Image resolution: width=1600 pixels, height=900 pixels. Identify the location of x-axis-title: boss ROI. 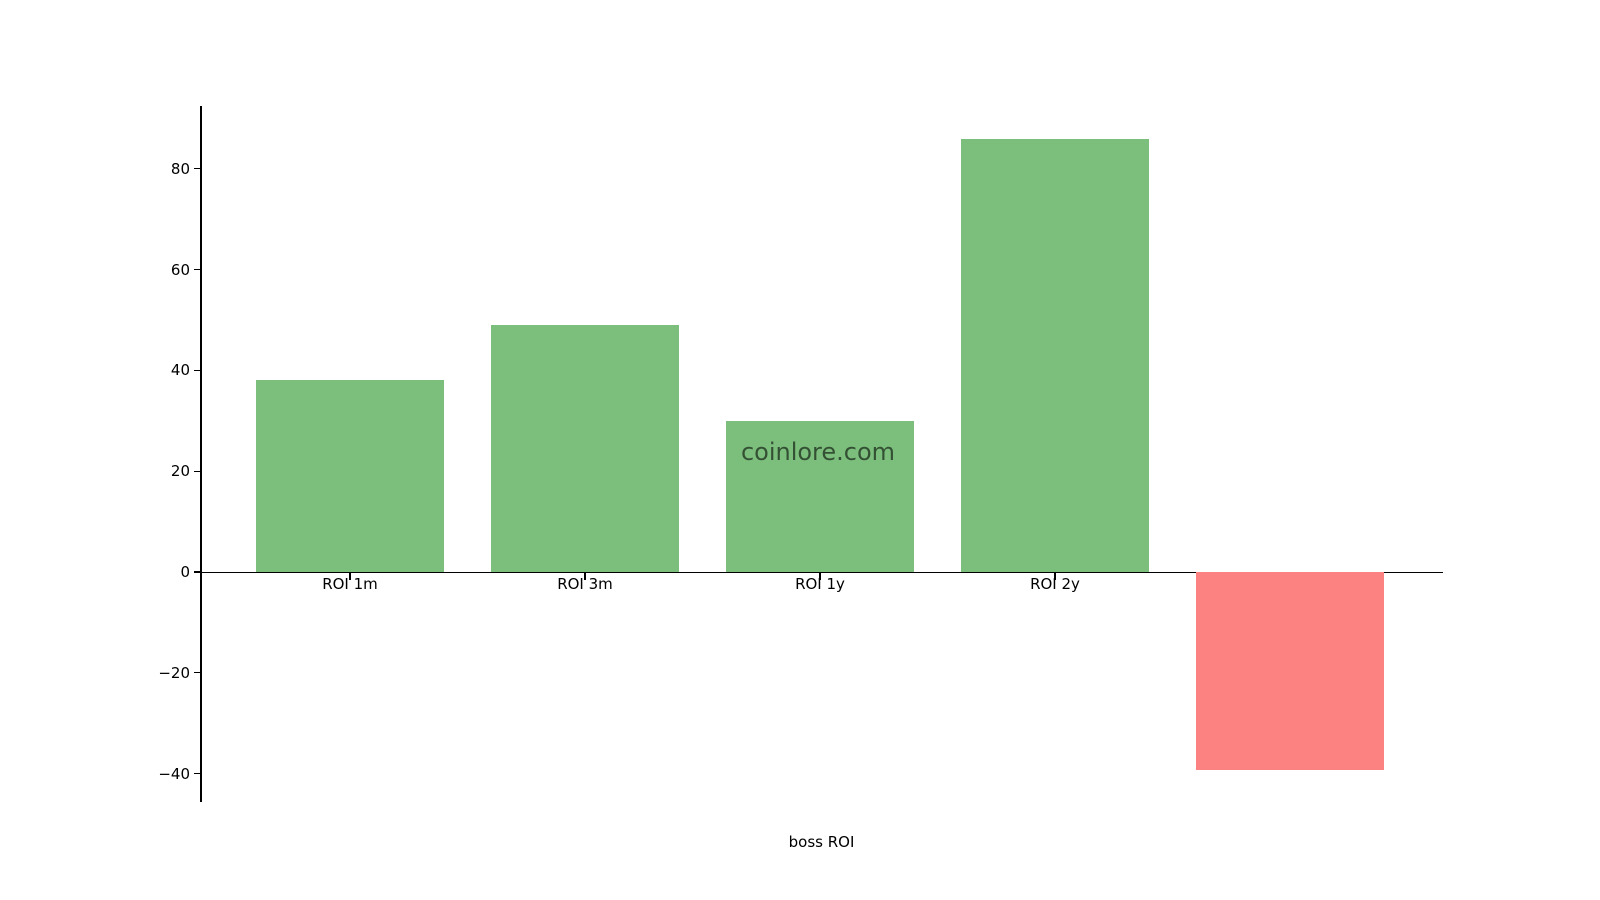
(821, 842).